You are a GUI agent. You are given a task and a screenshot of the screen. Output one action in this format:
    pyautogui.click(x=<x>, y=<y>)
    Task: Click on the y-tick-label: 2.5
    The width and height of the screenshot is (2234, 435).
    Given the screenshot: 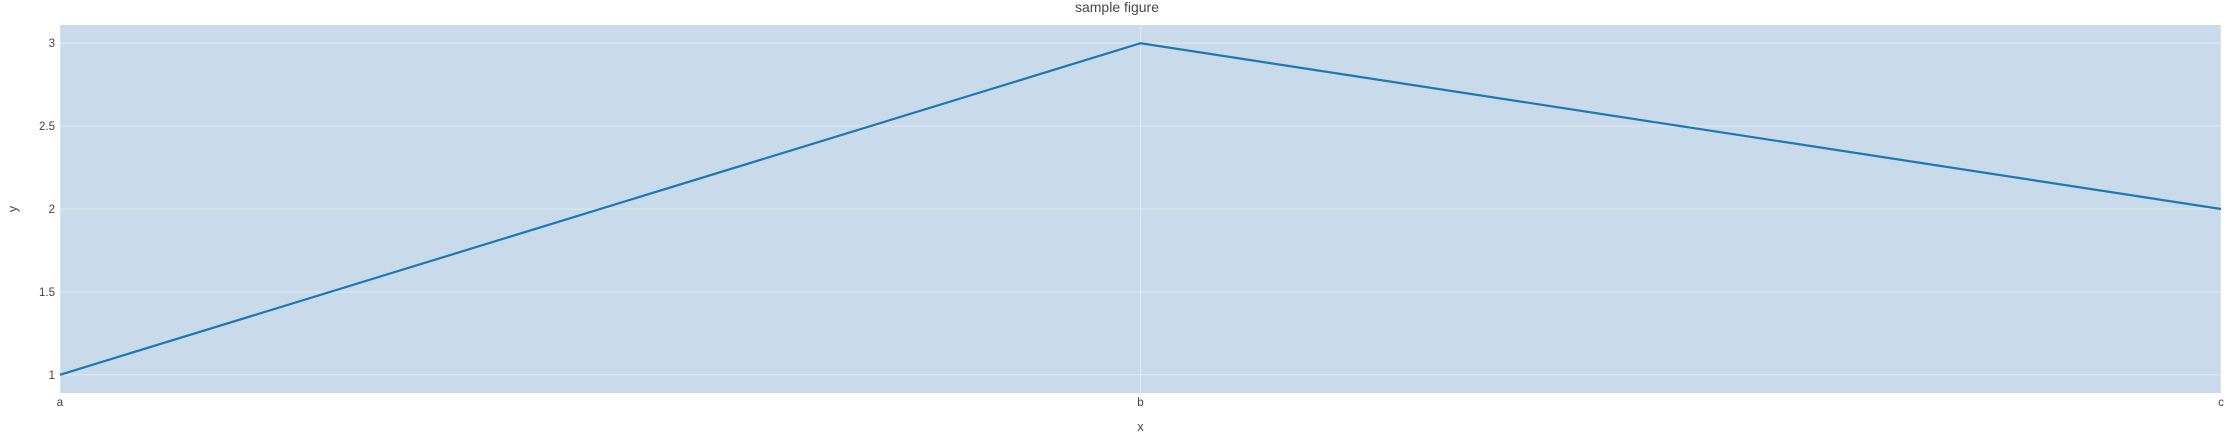 What is the action you would take?
    pyautogui.click(x=47, y=127)
    